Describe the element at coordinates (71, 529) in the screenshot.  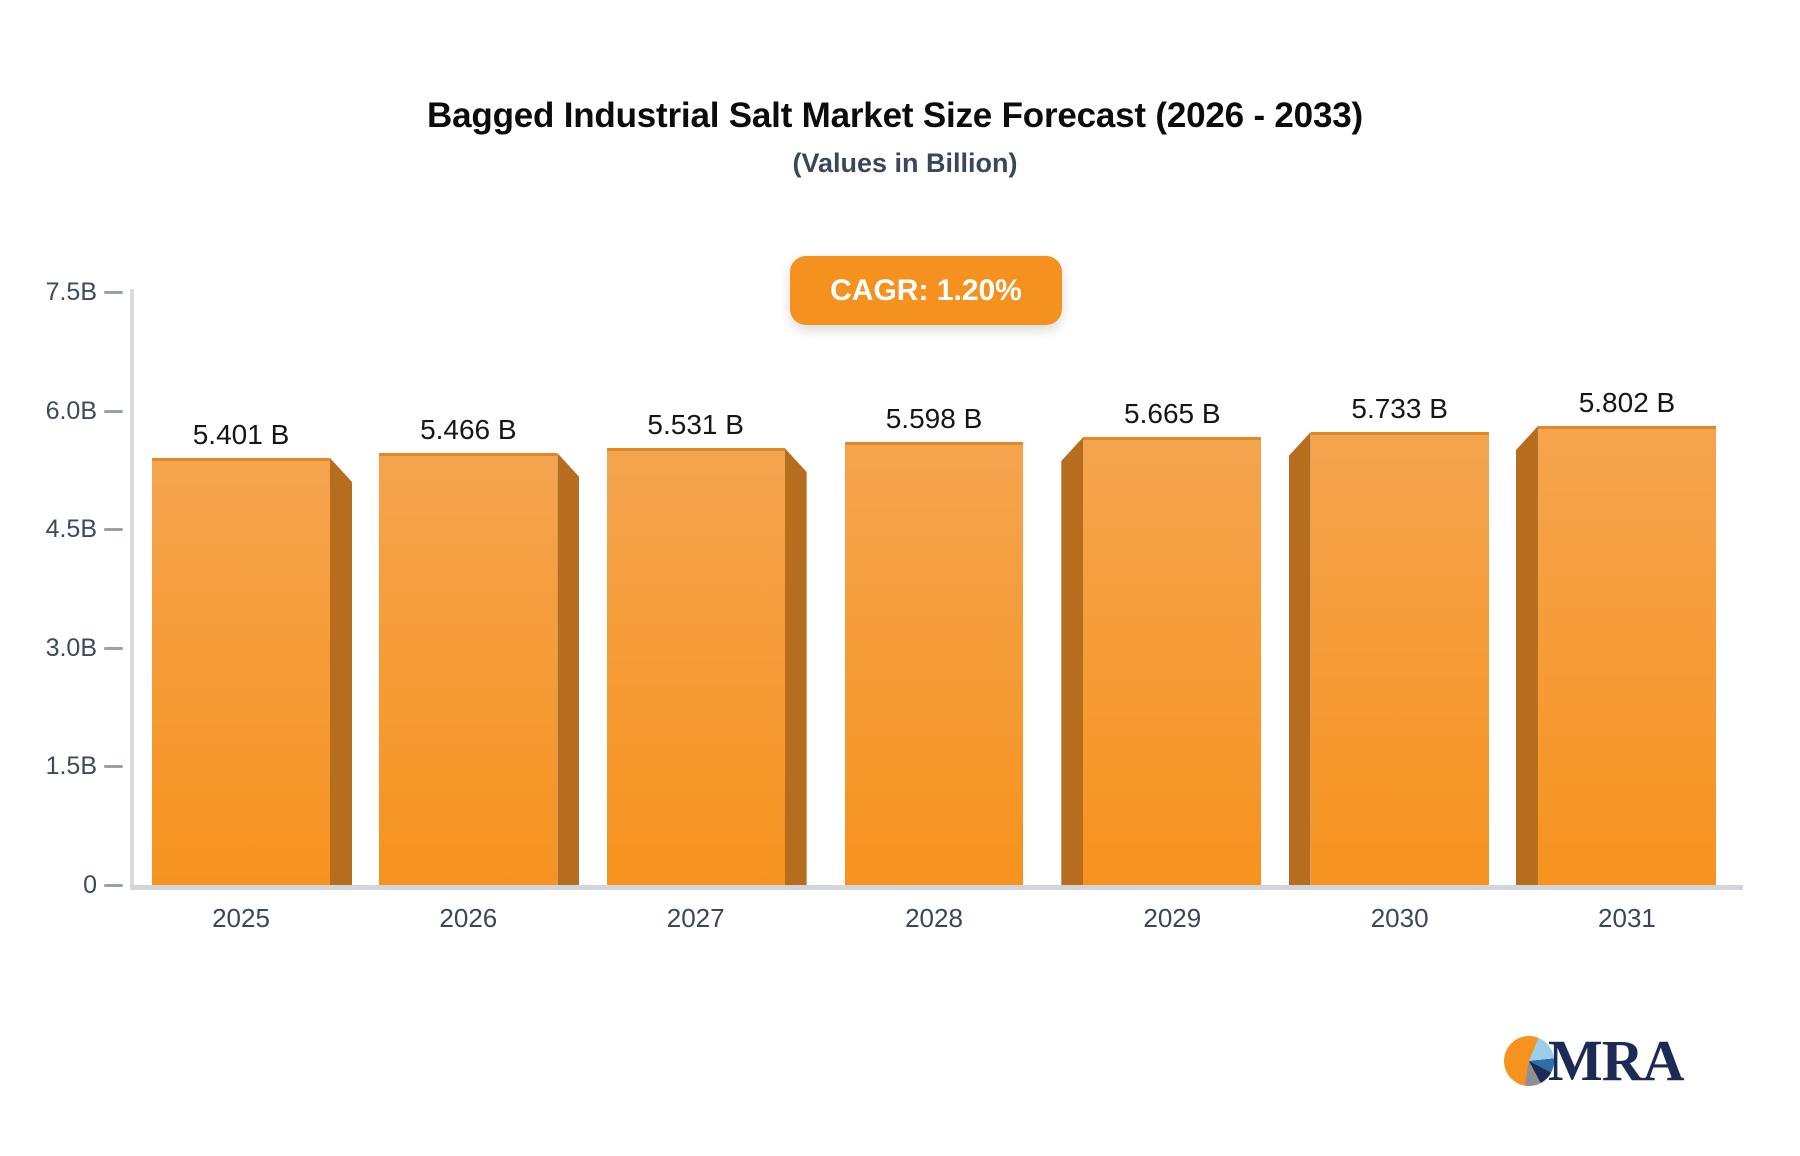
I see `y-tick-label: 4.5B` at that location.